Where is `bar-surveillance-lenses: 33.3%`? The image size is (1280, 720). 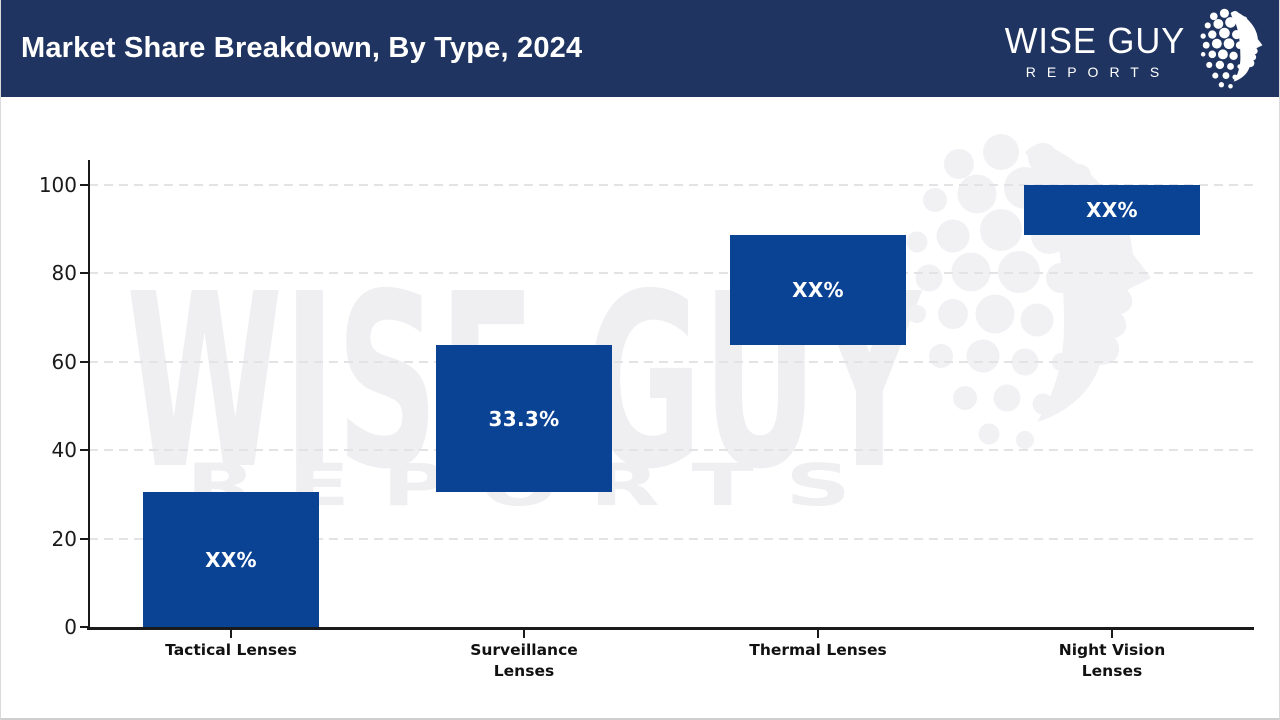
bar-surveillance-lenses: 33.3% is located at coordinates (524, 419).